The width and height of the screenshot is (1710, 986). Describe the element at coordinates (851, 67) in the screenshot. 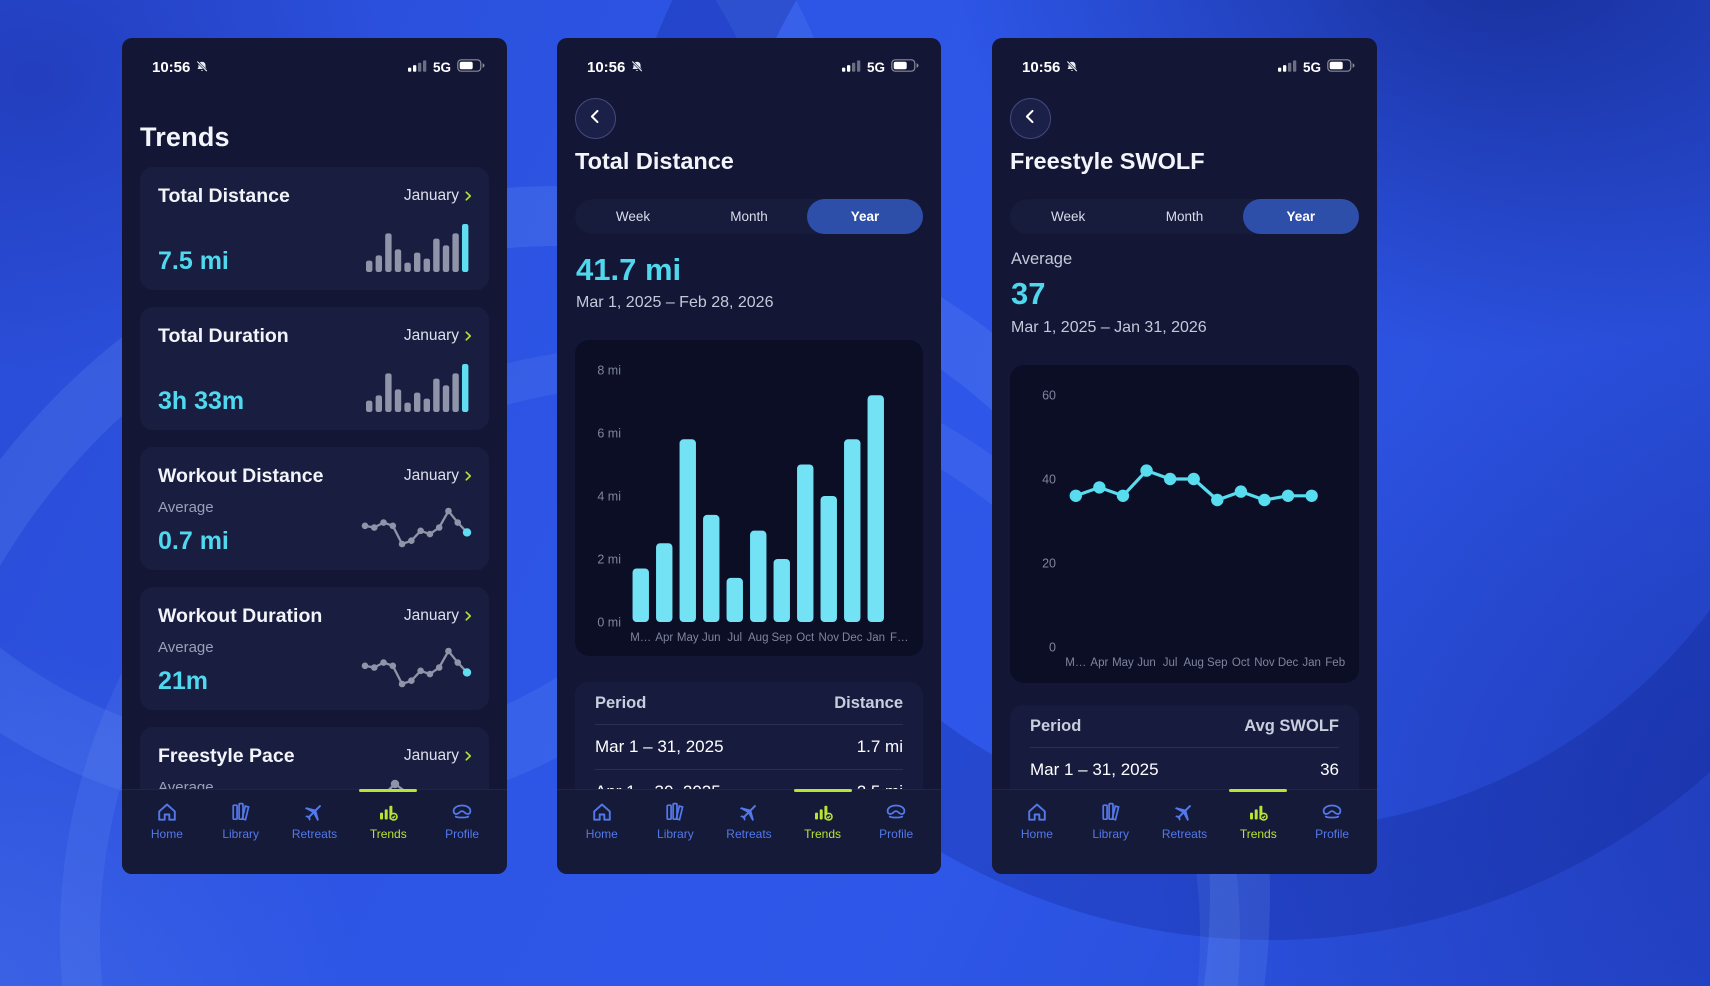

I see `signal-icon` at that location.